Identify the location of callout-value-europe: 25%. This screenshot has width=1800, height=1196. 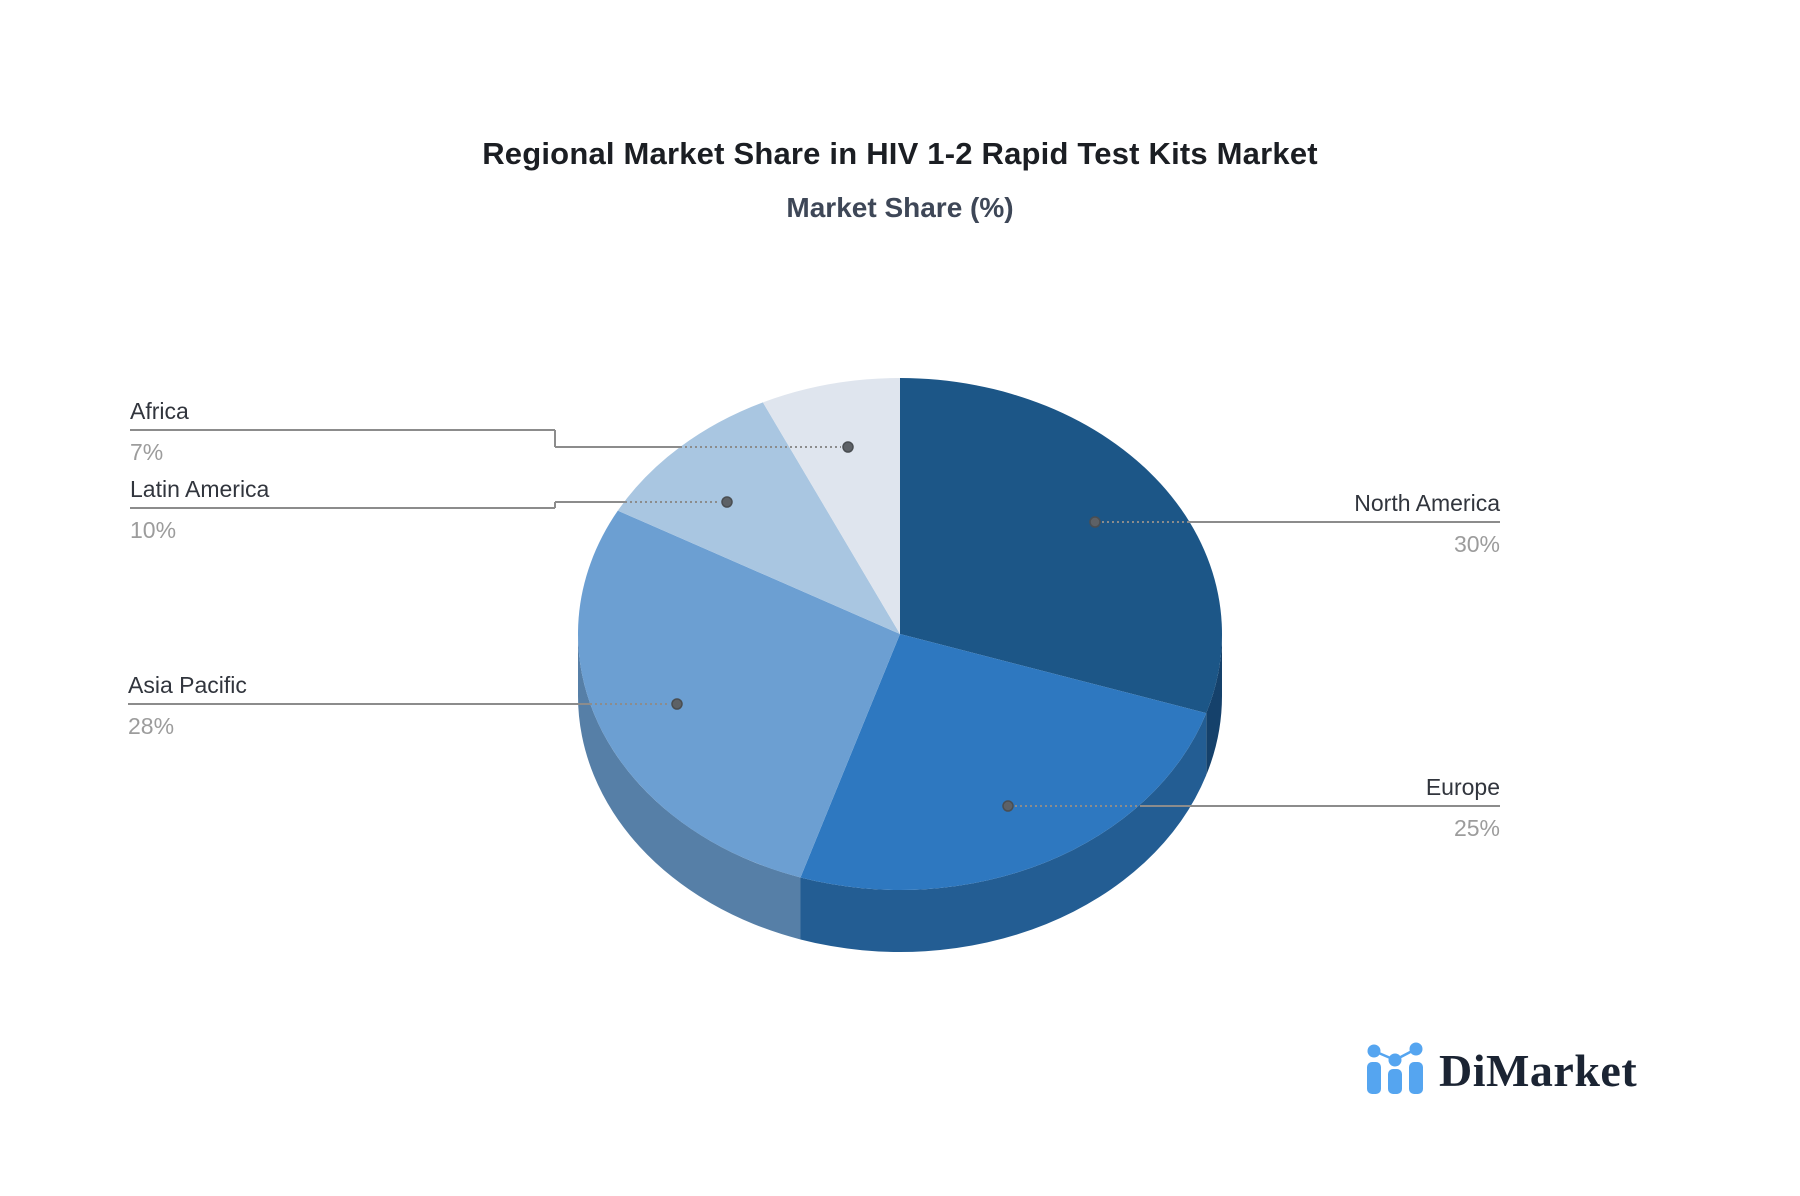
(1476, 828).